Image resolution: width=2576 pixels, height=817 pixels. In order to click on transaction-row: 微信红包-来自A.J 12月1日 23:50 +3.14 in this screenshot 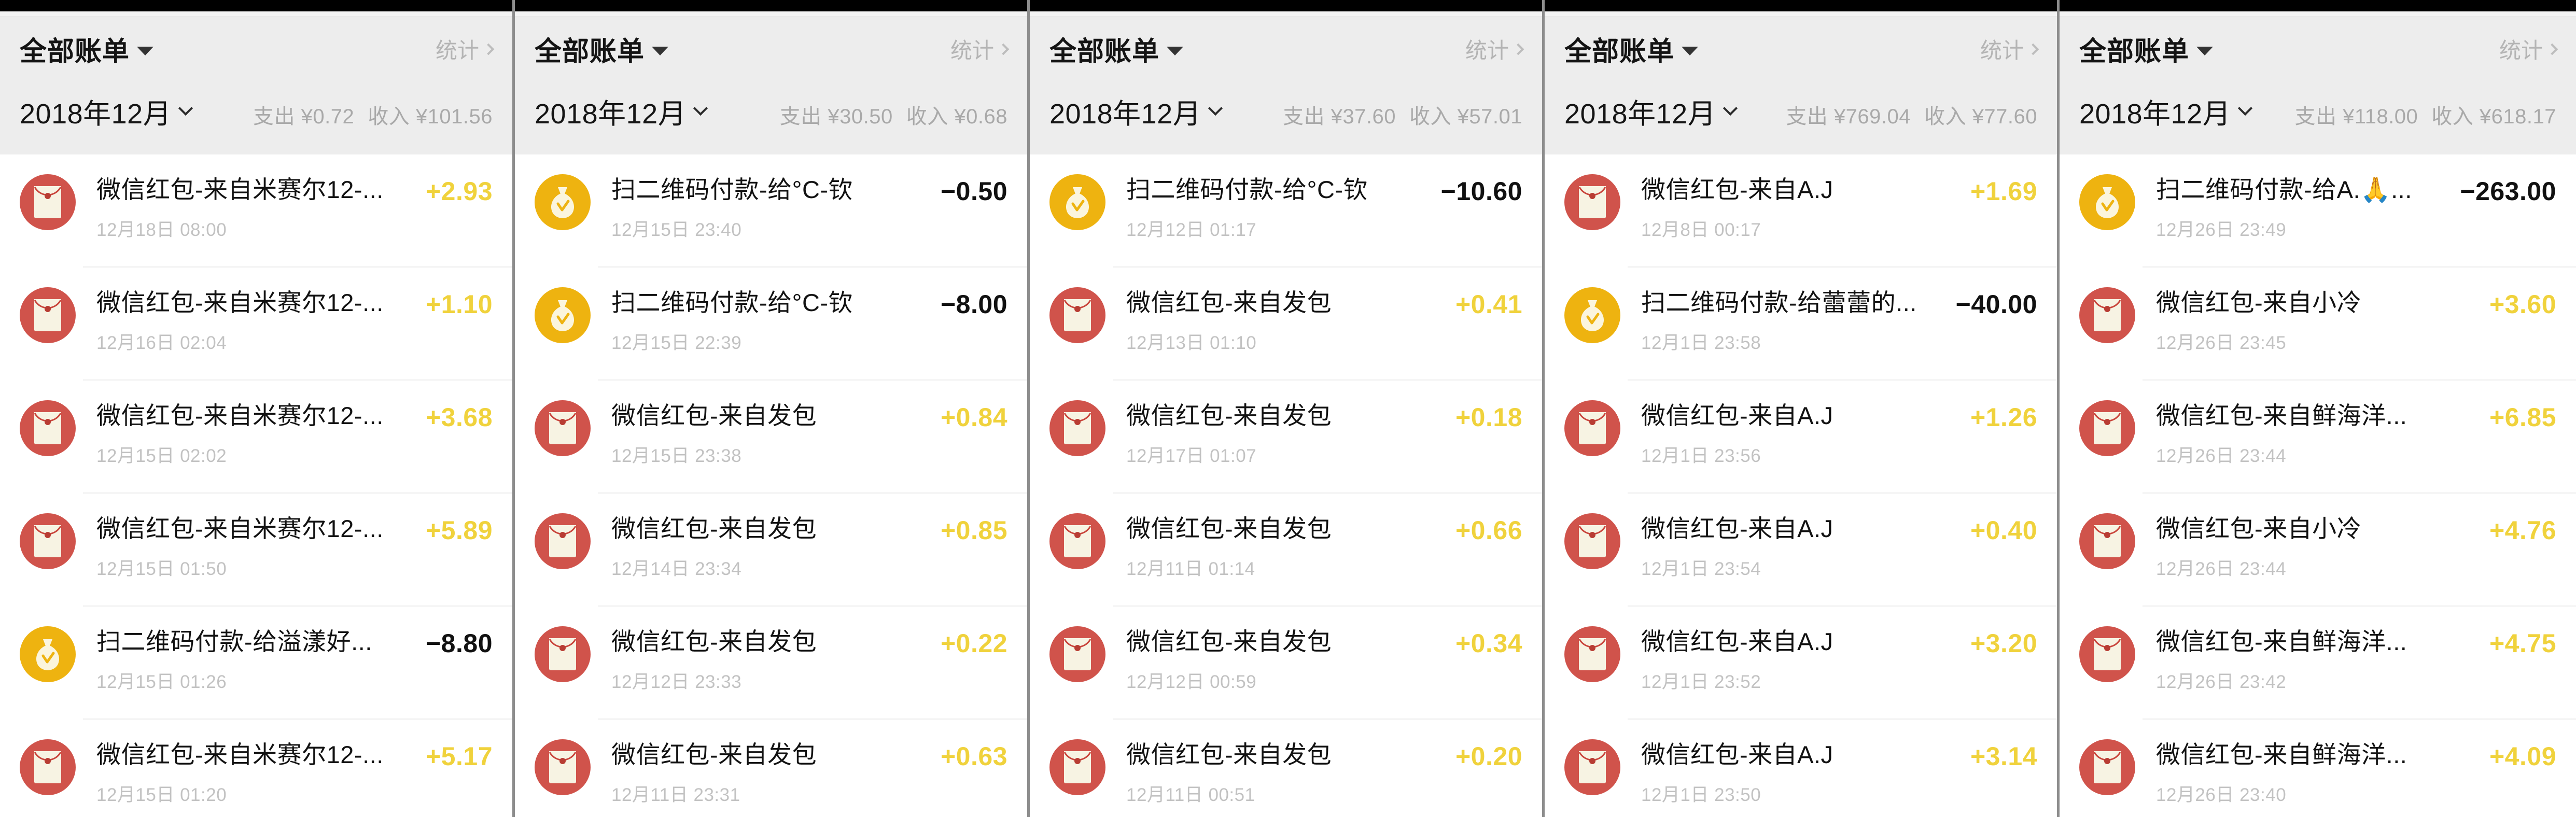, I will do `click(1801, 768)`.